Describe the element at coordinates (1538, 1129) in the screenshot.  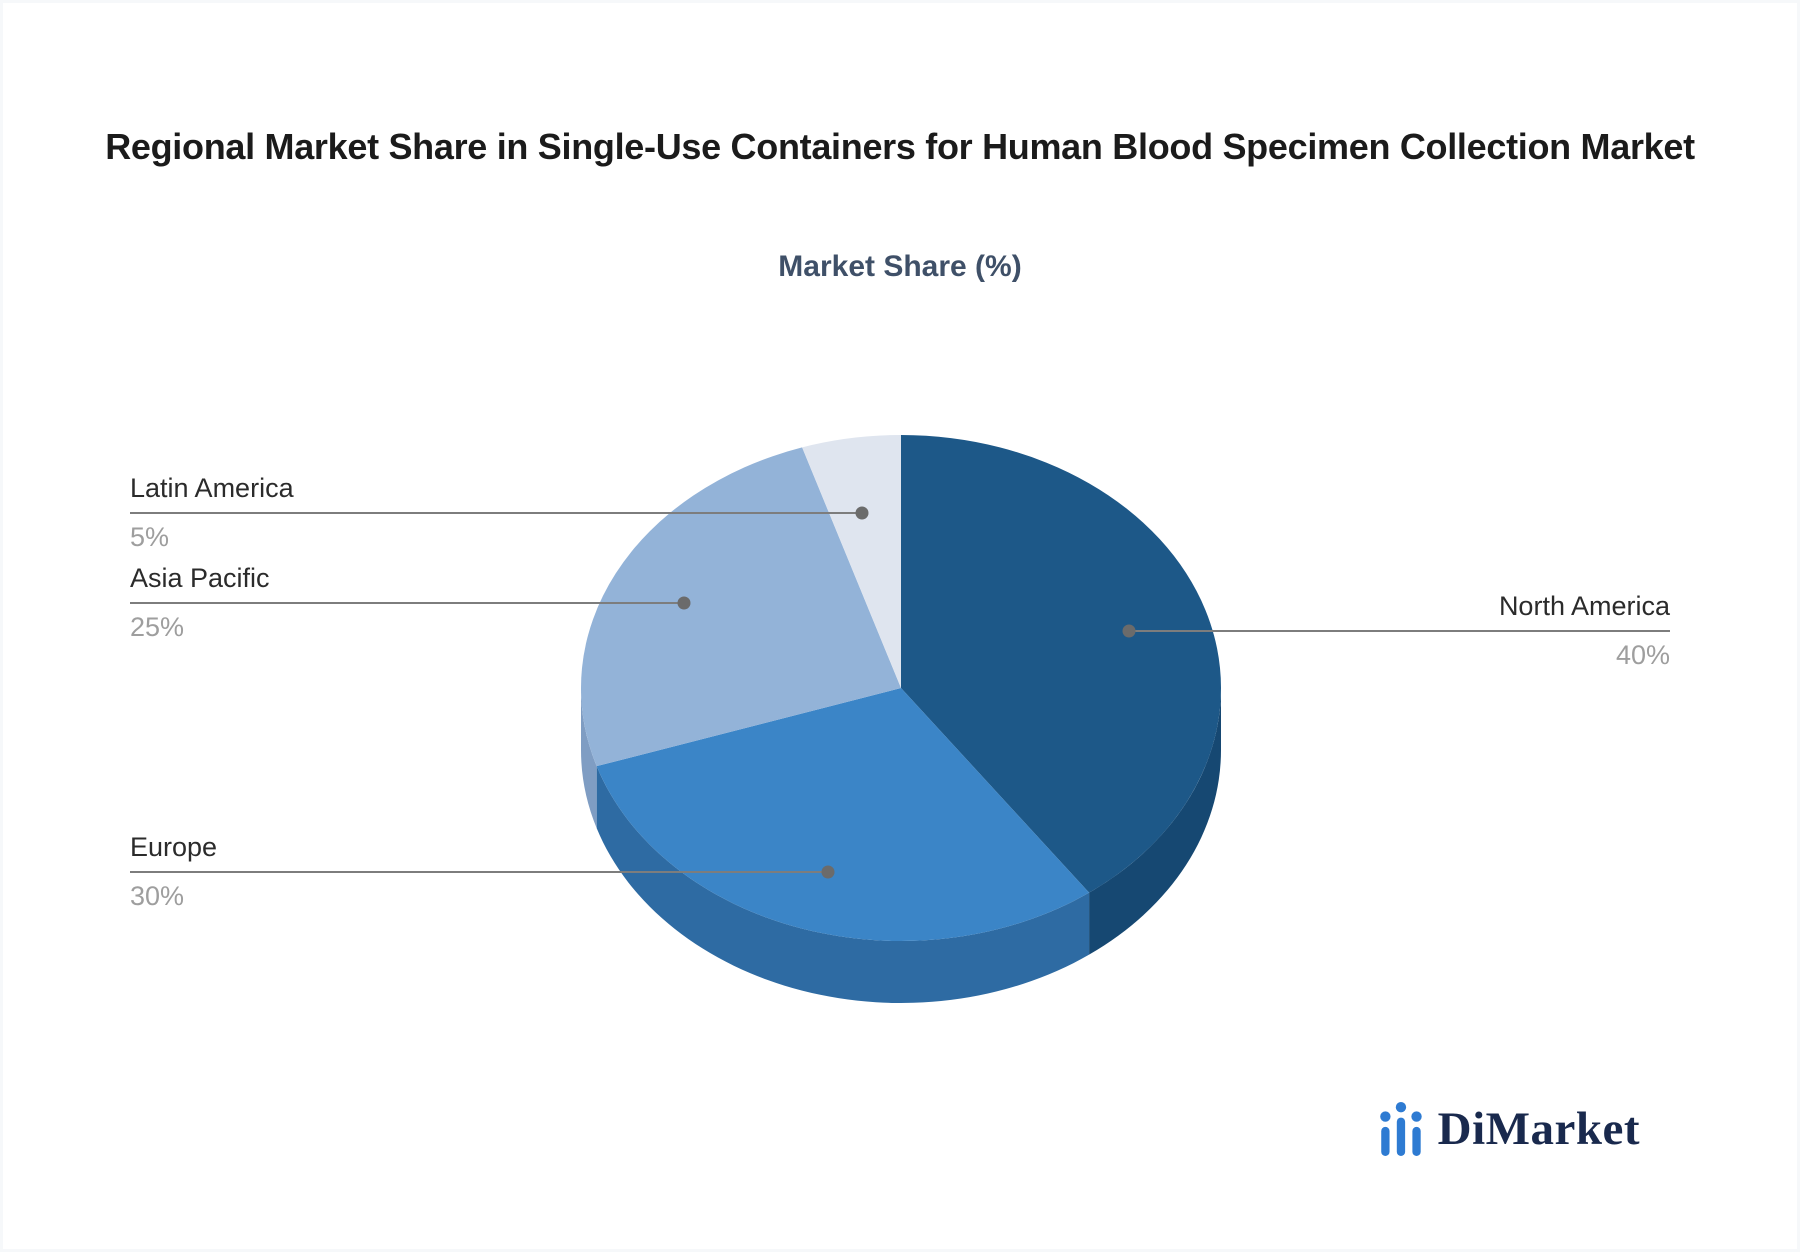
I see `dimarket-logo-text: DiMarket` at that location.